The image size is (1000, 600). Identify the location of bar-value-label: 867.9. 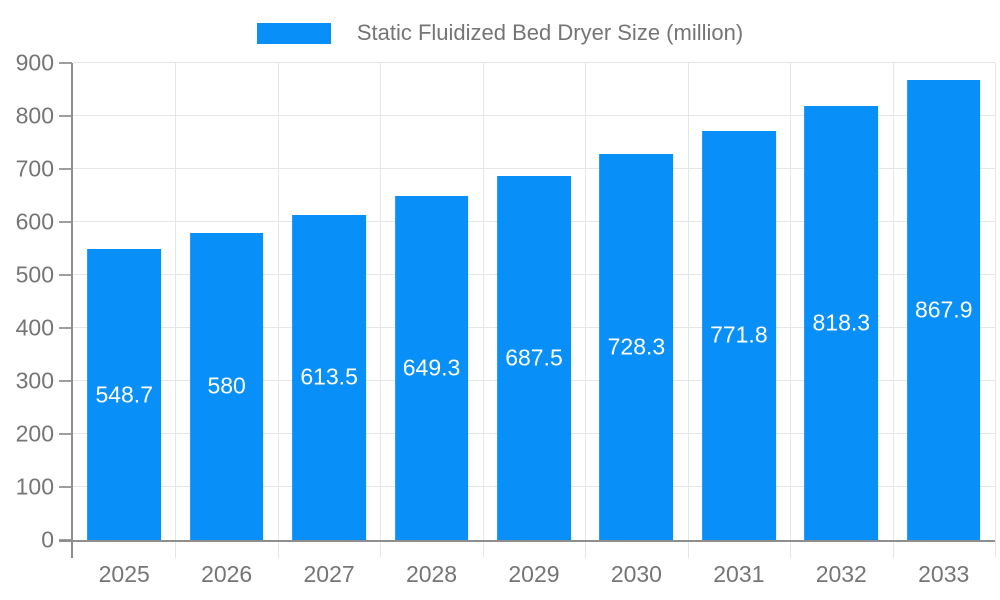
(943, 309).